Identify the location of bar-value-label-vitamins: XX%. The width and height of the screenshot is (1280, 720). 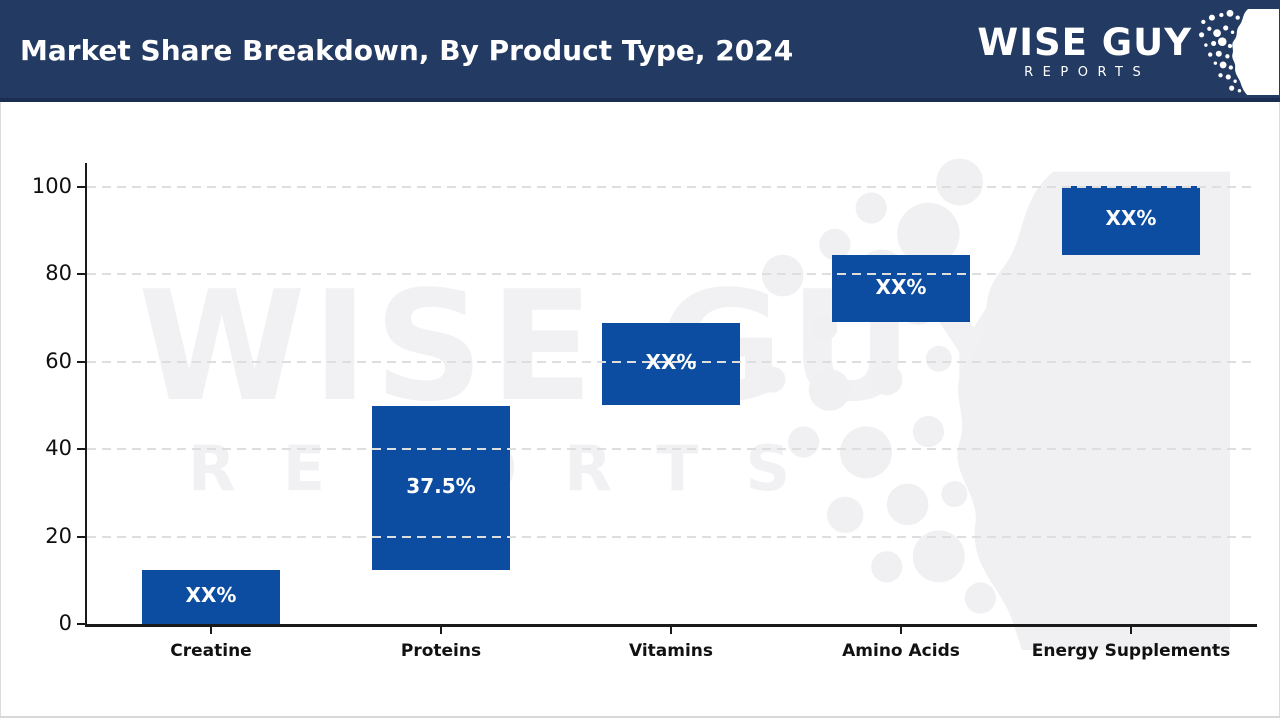
(671, 361).